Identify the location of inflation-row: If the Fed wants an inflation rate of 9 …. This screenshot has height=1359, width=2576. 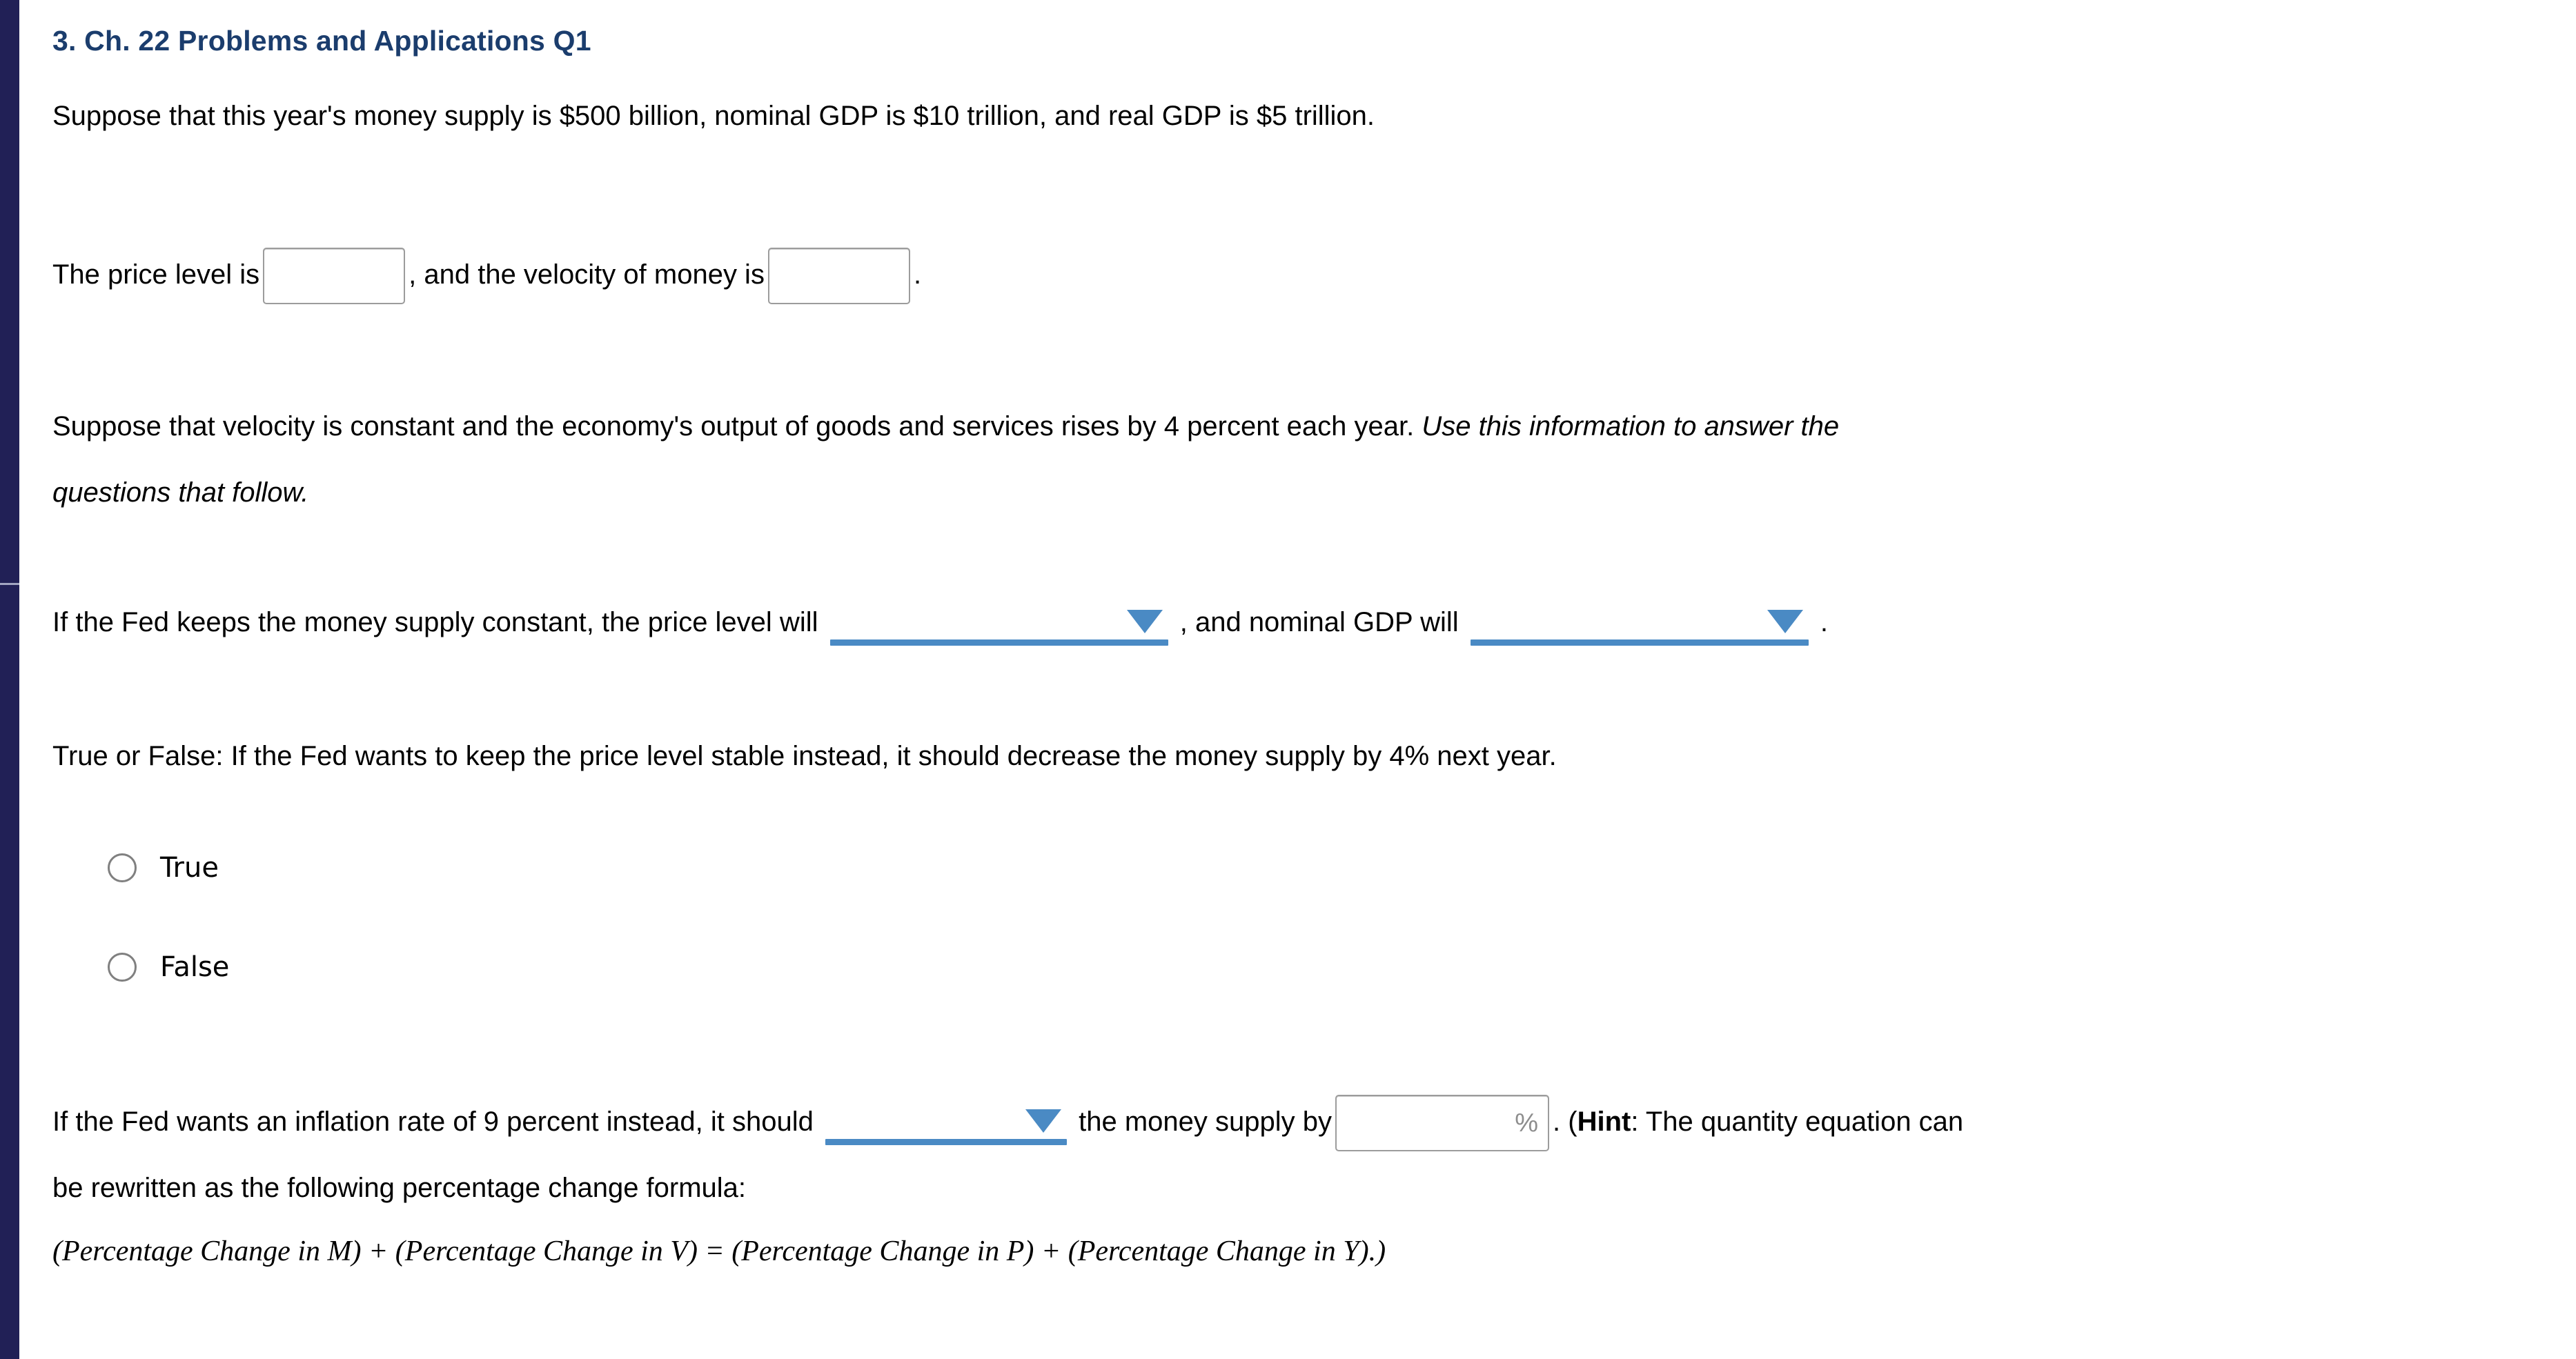
(1007, 1122).